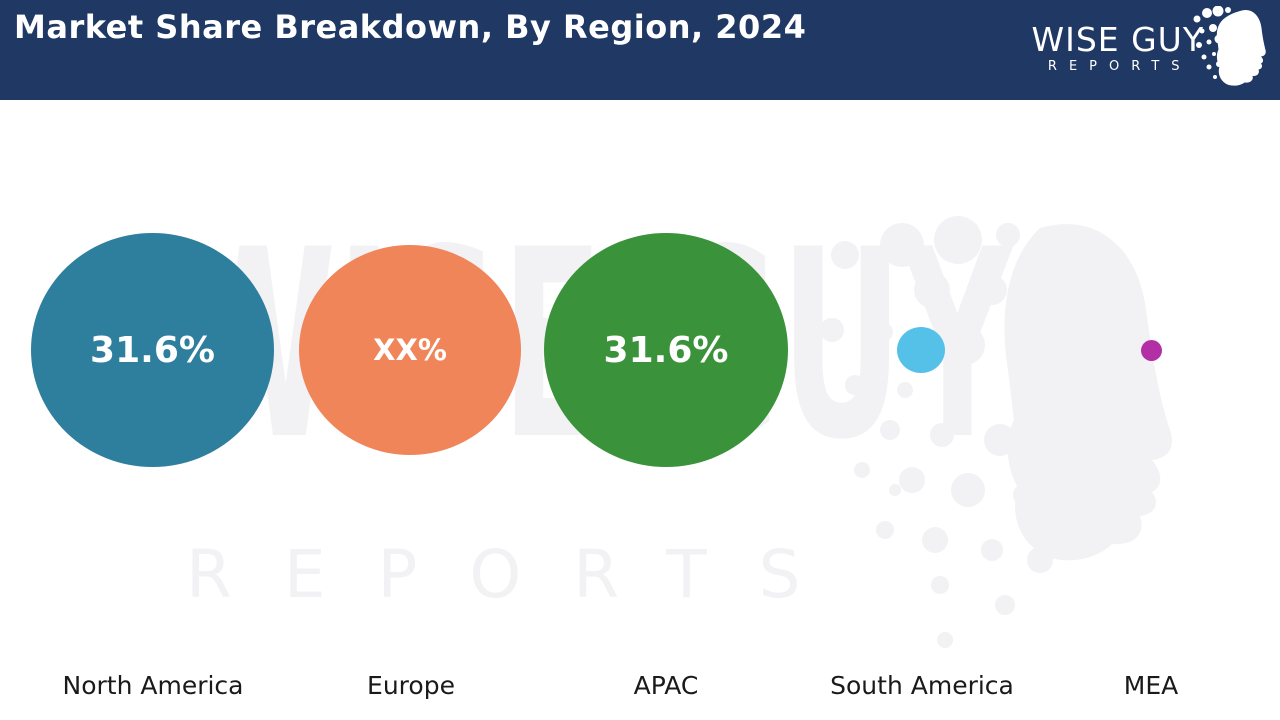 This screenshot has height=720, width=1280. I want to click on category-label-apac: APAC, so click(666, 685).